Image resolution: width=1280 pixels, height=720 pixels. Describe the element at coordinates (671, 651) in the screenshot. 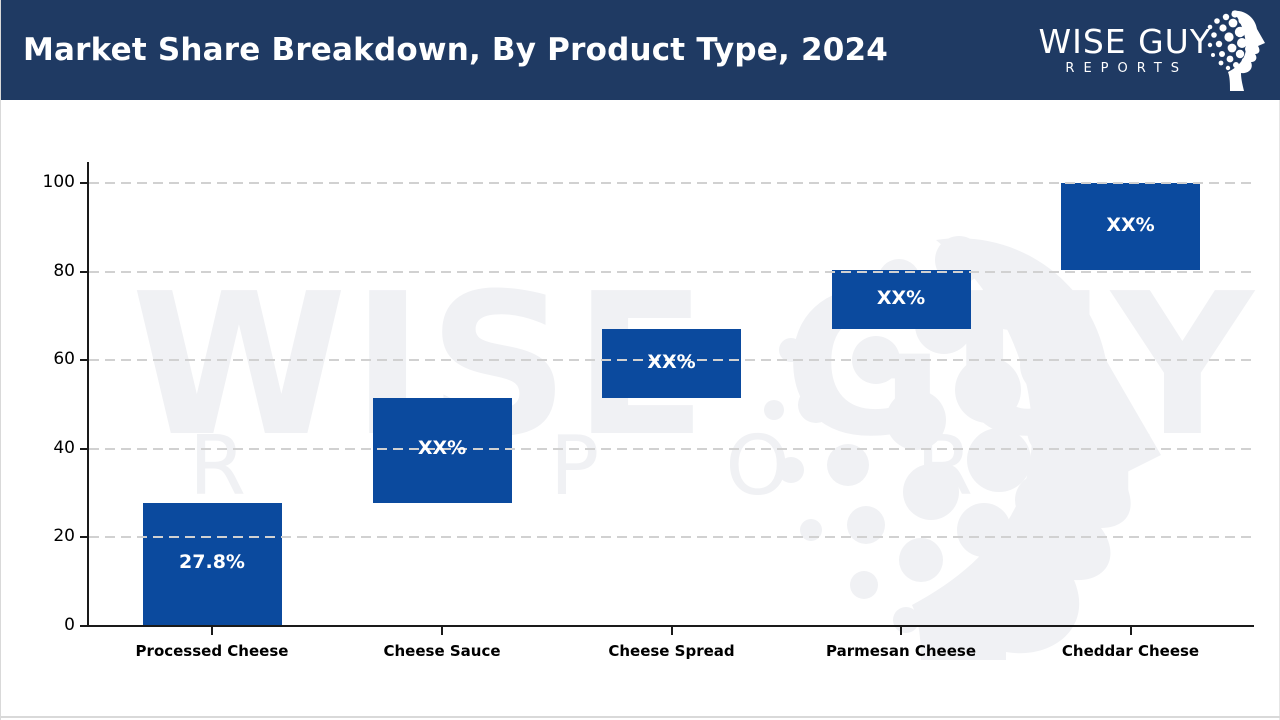

I see `x-axis-label-cheese-spread: Cheese Spread` at that location.